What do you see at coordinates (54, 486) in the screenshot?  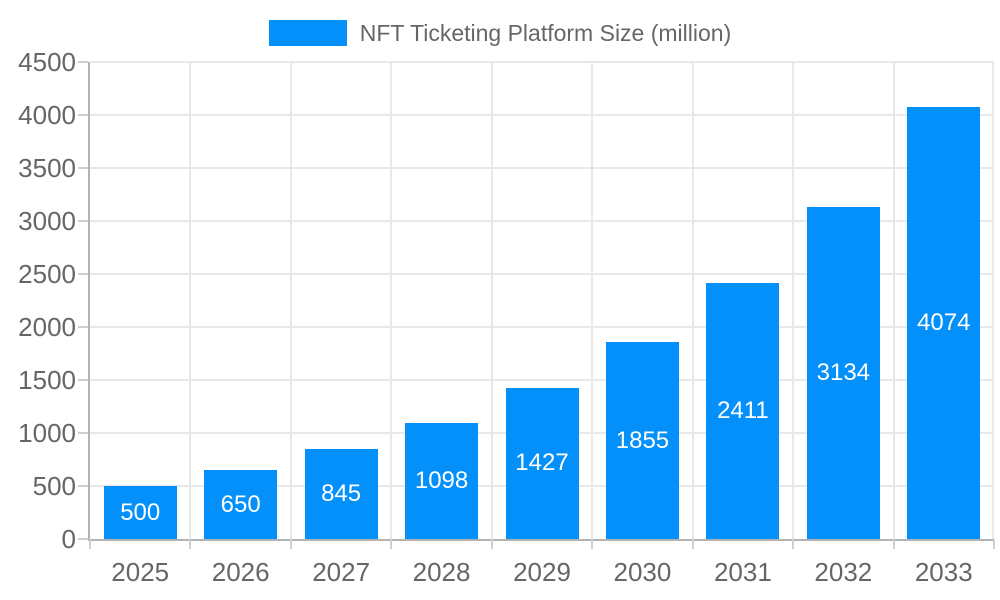 I see `y-axis-label: 500` at bounding box center [54, 486].